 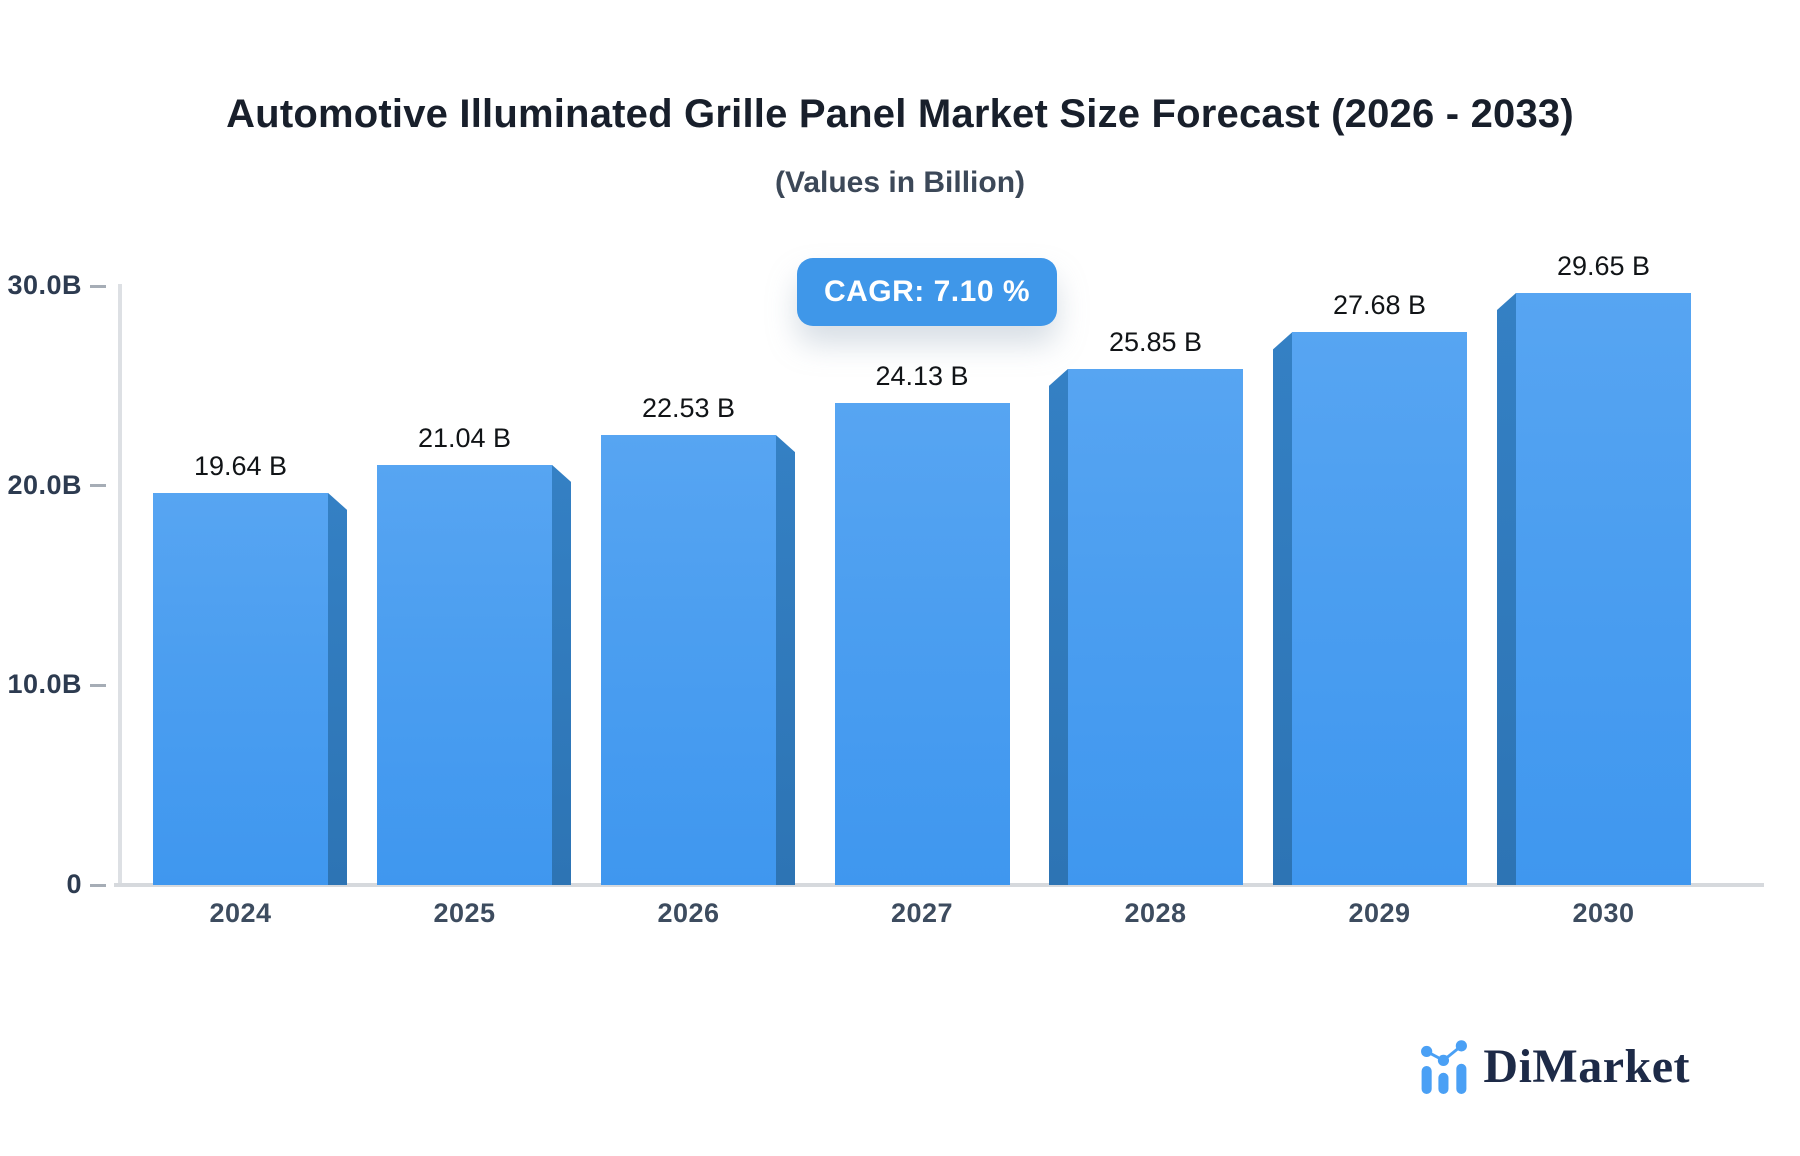 I want to click on bar-2026: 22.53 B, so click(x=698, y=639).